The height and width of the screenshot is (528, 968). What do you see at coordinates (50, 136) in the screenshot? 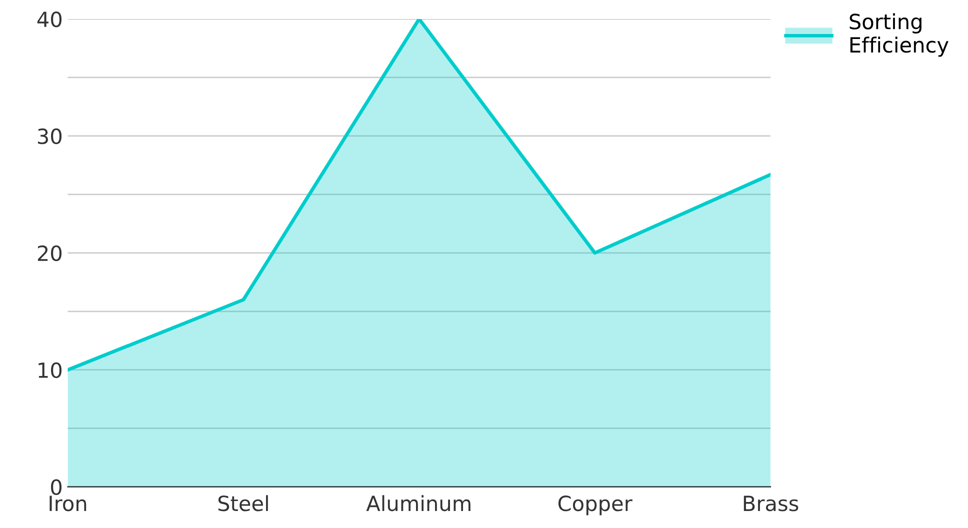
I see `y-tick-label: 30` at bounding box center [50, 136].